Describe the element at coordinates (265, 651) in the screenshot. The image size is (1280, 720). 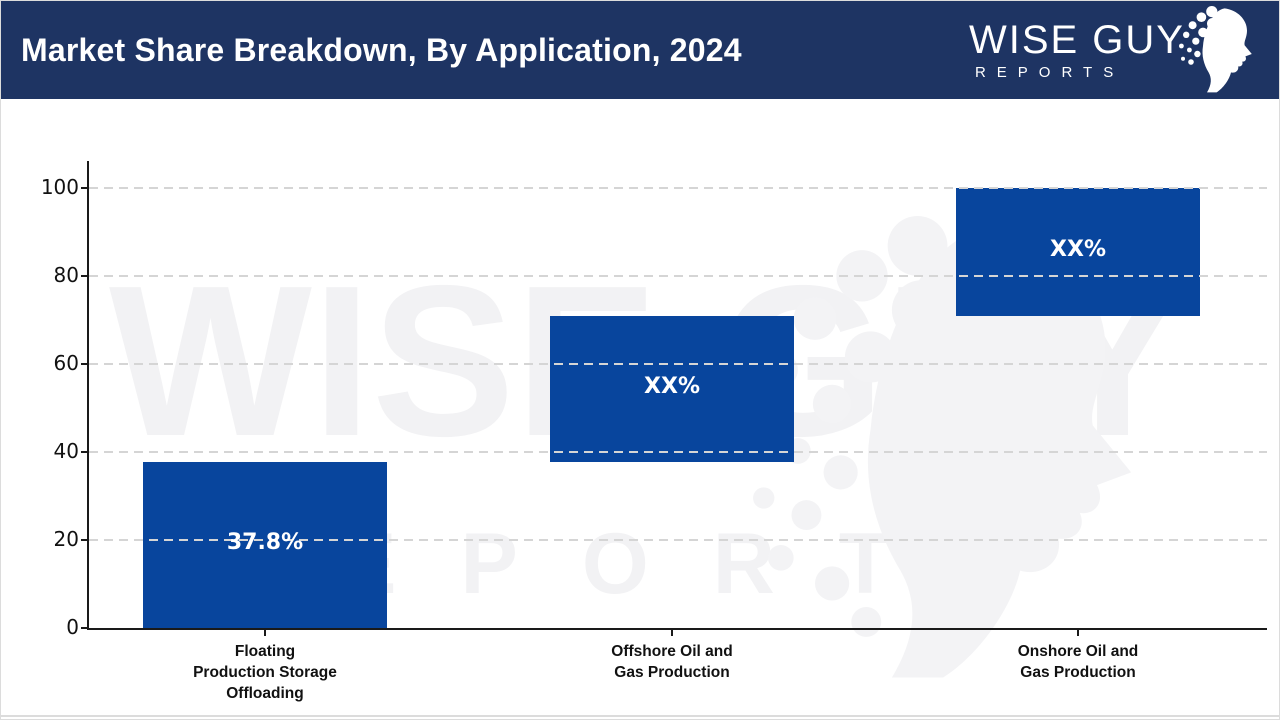
I see `x-category-line: Floating` at that location.